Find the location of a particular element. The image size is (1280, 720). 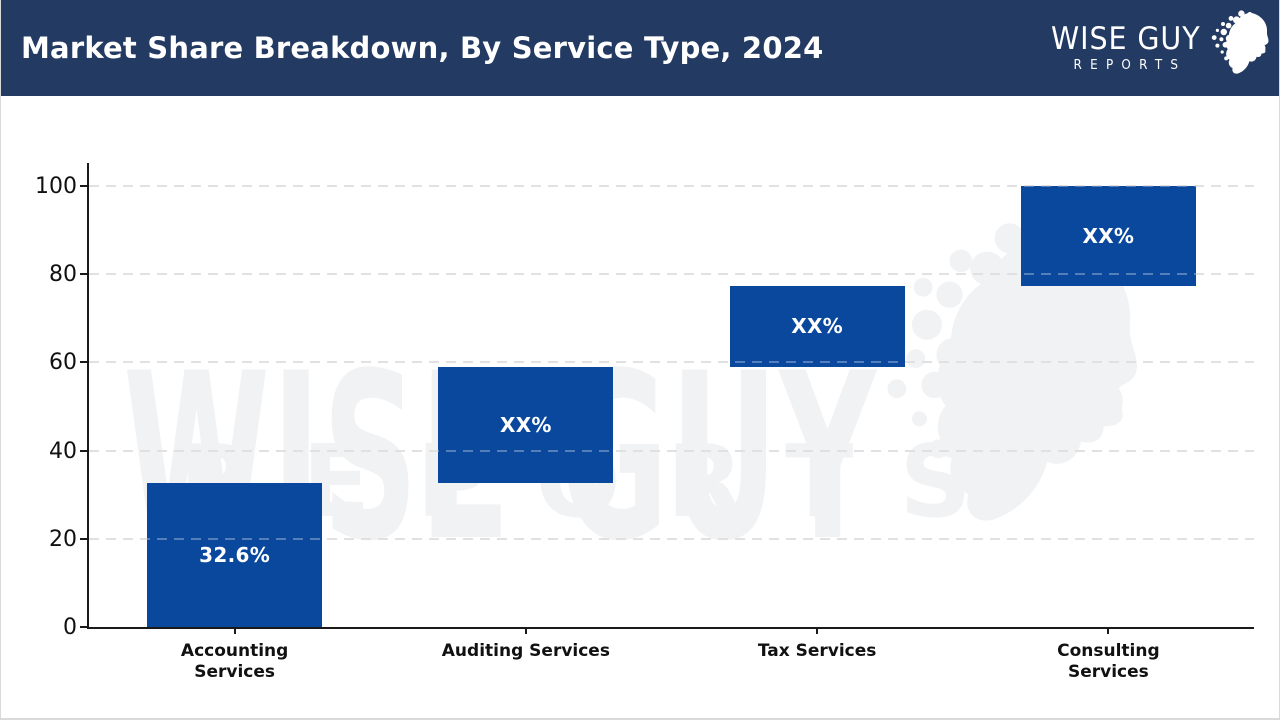

bar-consulting-services: XX% is located at coordinates (1108, 236).